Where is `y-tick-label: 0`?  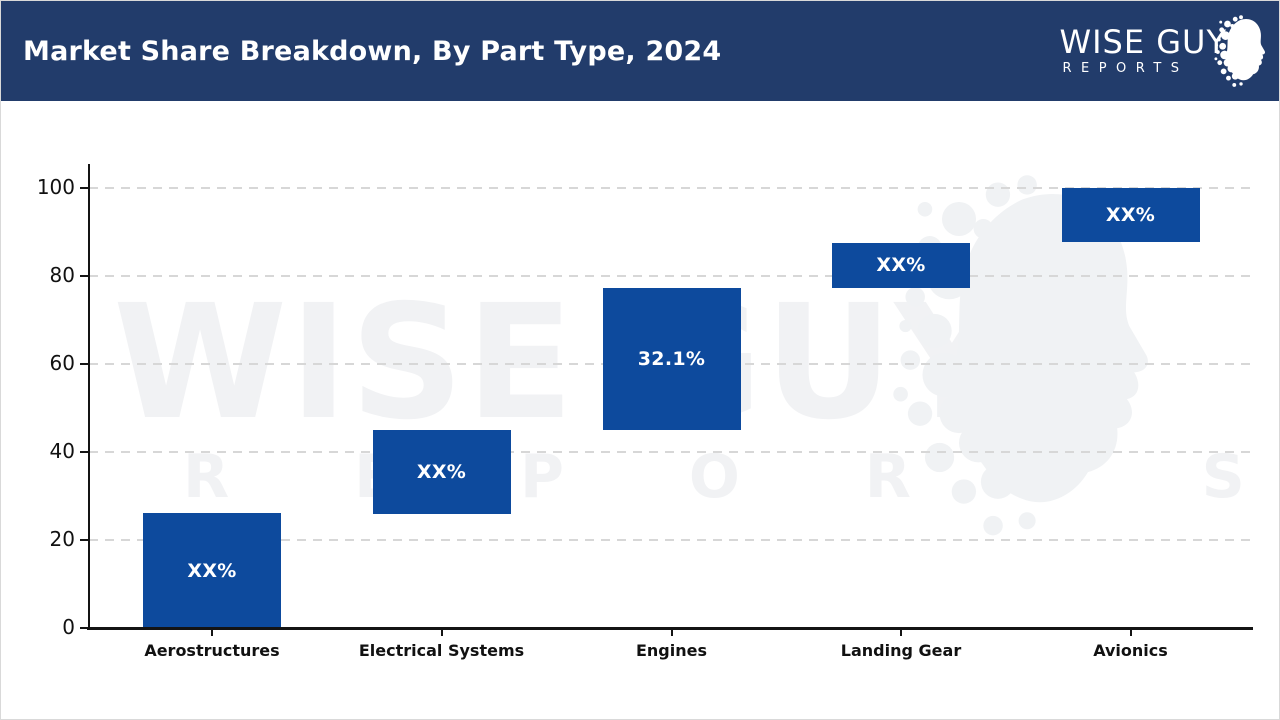 y-tick-label: 0 is located at coordinates (68, 627).